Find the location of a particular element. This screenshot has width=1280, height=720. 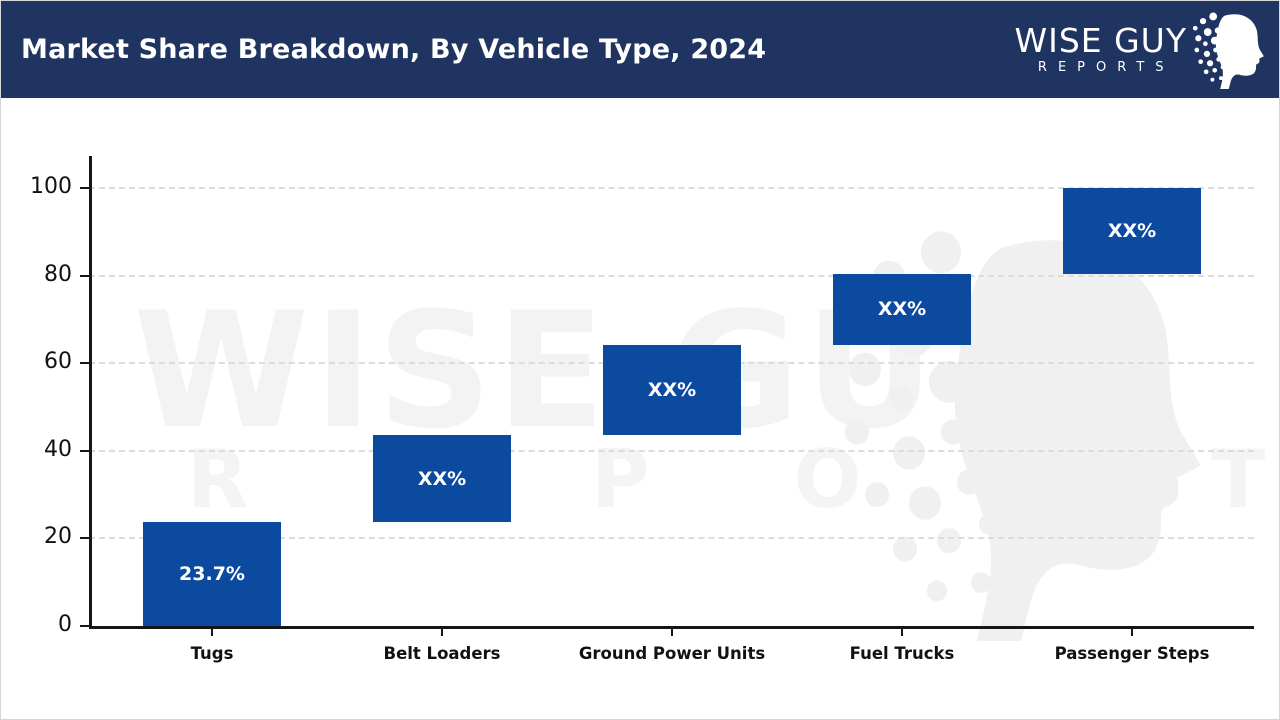

y-tick-label: 60 is located at coordinates (58, 362).